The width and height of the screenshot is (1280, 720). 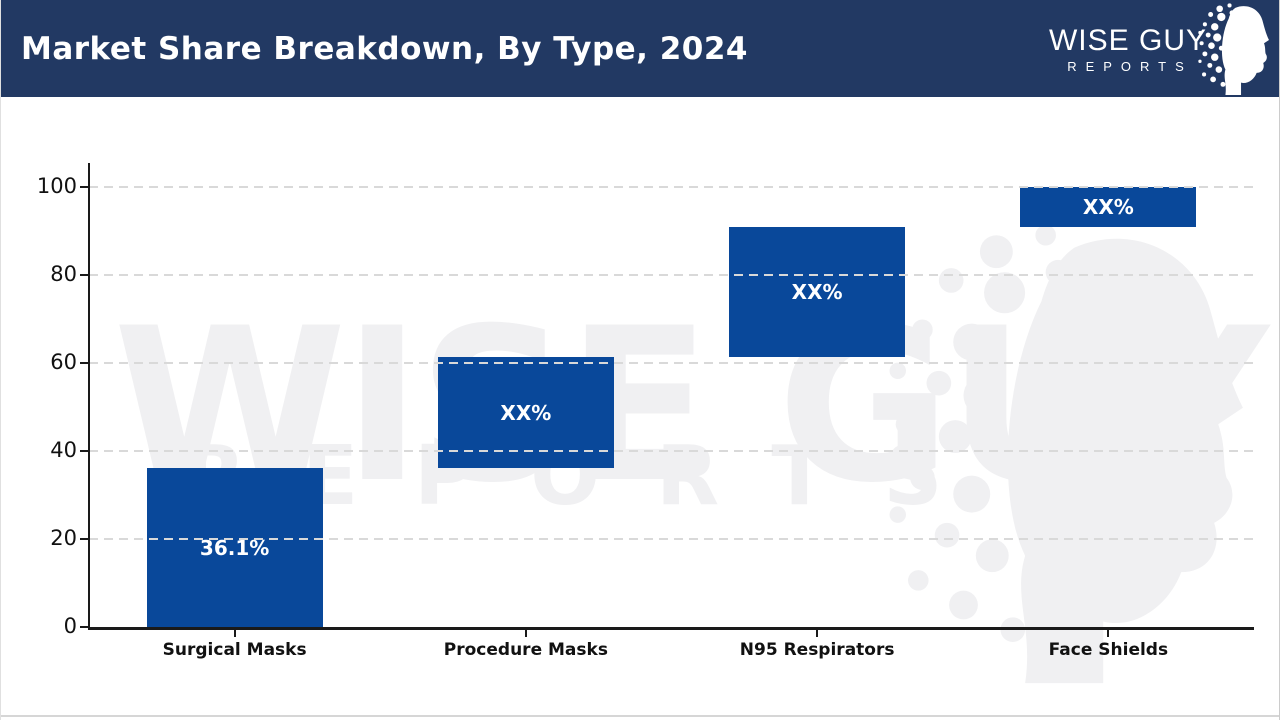 I want to click on bar-face-shields: XX%, so click(x=1108, y=207).